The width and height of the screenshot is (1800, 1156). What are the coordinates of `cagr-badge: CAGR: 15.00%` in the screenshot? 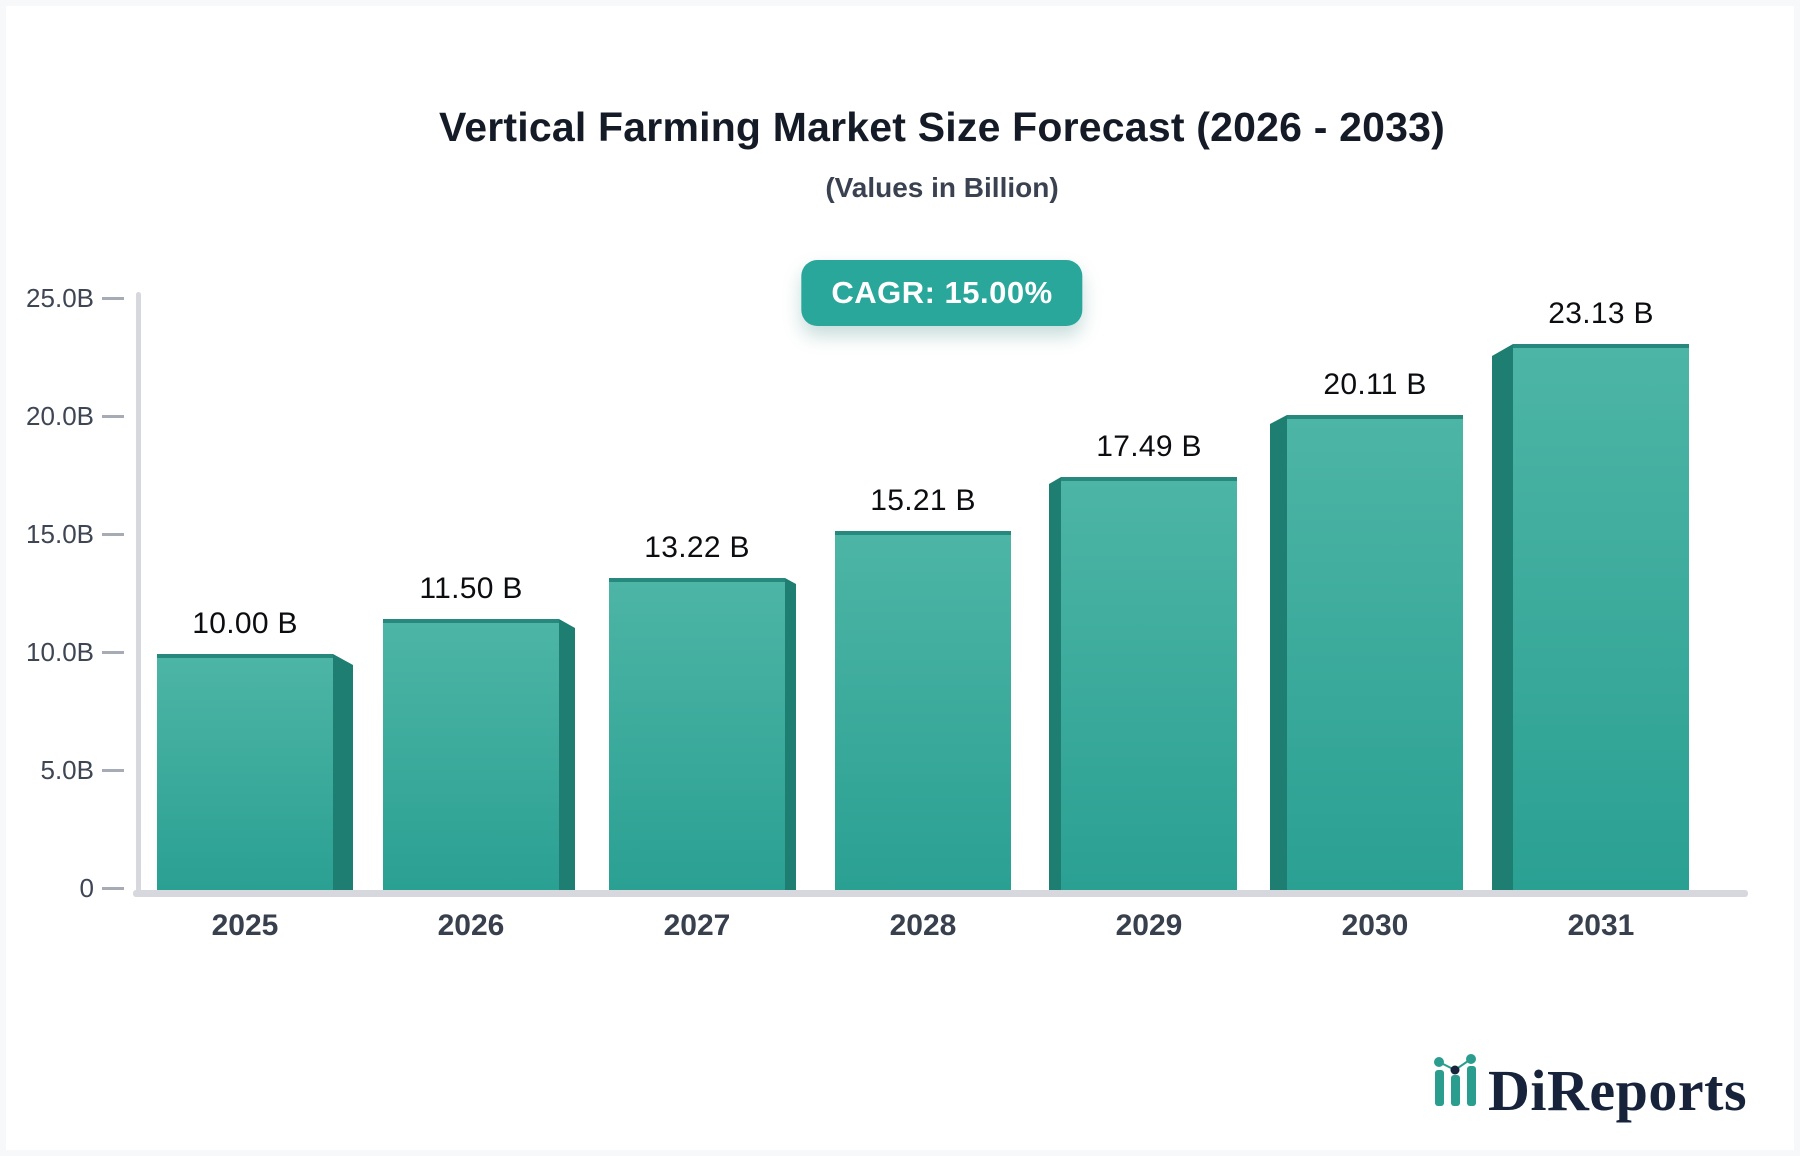 It's located at (942, 293).